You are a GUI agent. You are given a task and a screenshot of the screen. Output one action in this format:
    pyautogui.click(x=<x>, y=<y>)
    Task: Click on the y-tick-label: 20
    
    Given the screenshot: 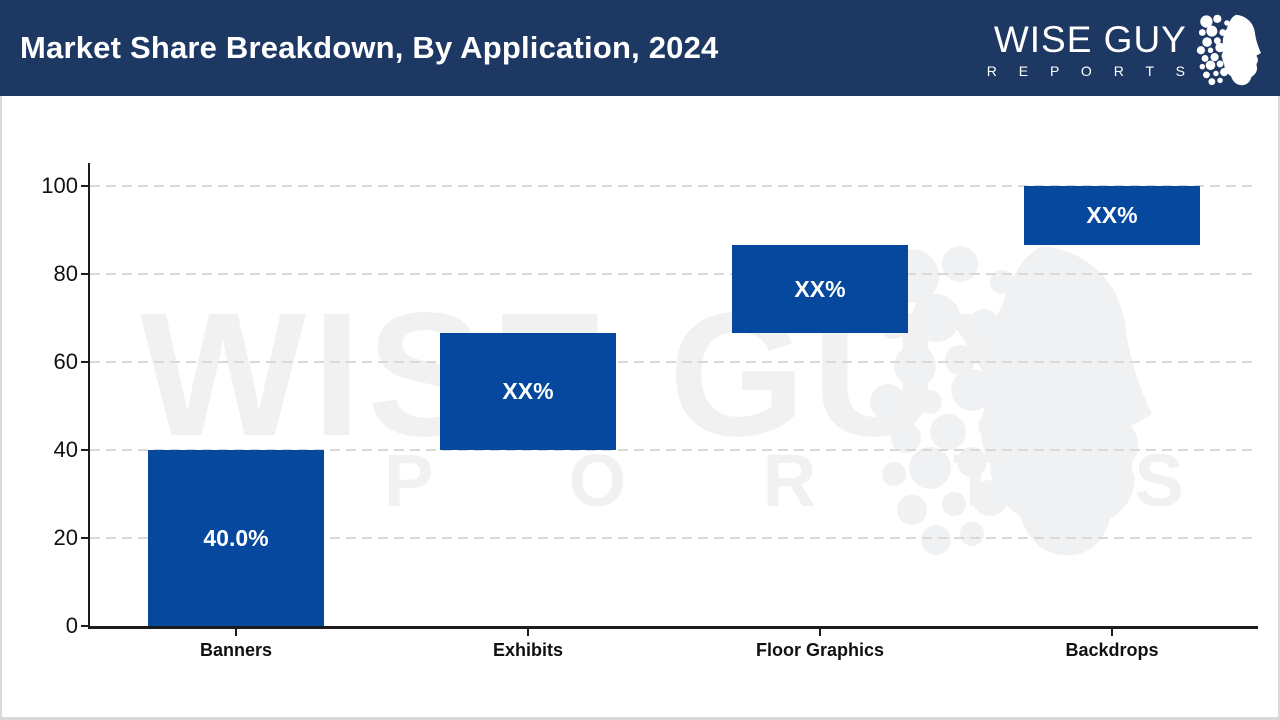 What is the action you would take?
    pyautogui.click(x=65, y=537)
    